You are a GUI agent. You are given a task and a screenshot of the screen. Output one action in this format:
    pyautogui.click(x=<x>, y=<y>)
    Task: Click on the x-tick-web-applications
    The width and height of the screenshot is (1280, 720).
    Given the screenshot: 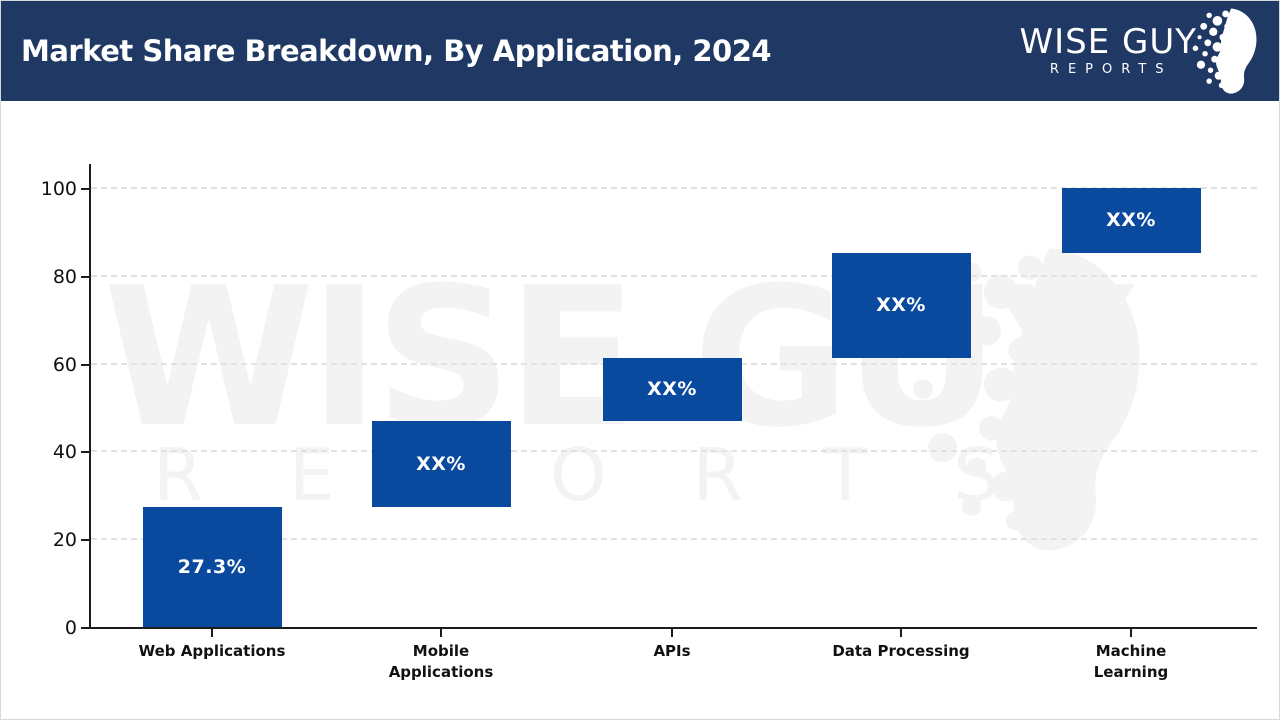 What is the action you would take?
    pyautogui.click(x=212, y=633)
    